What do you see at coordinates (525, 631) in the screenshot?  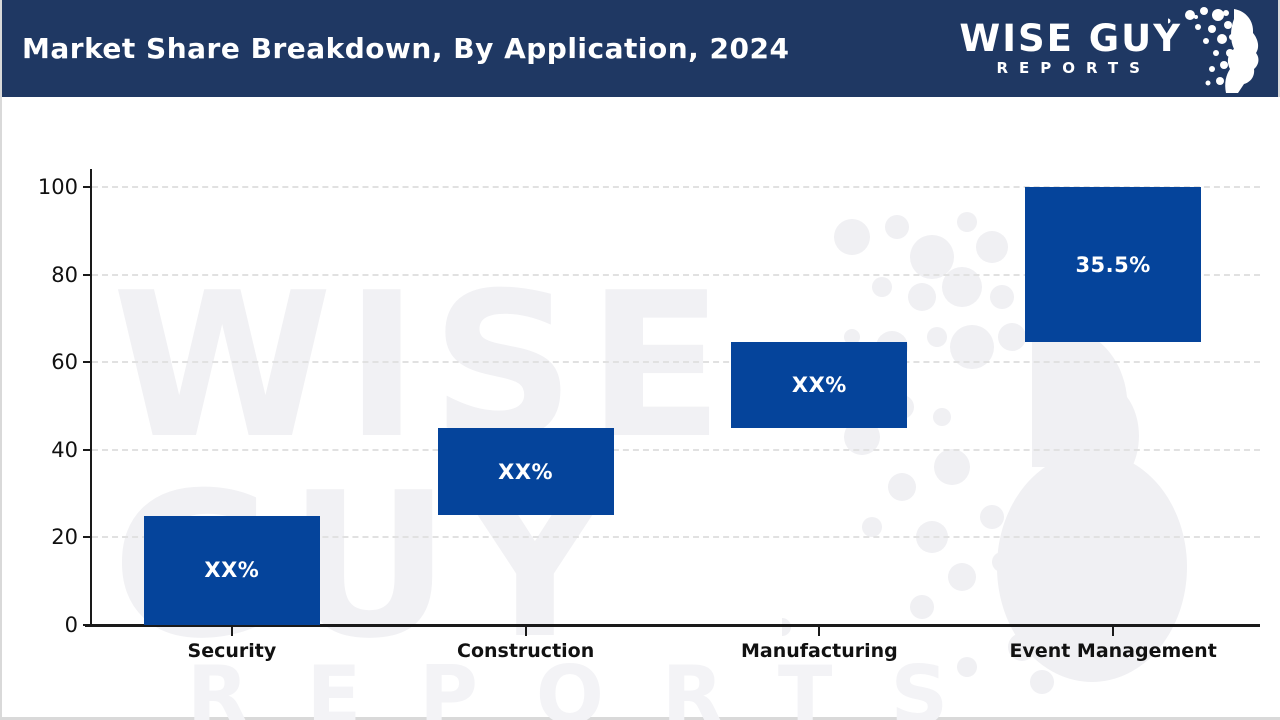 I see `x-tick-construction` at bounding box center [525, 631].